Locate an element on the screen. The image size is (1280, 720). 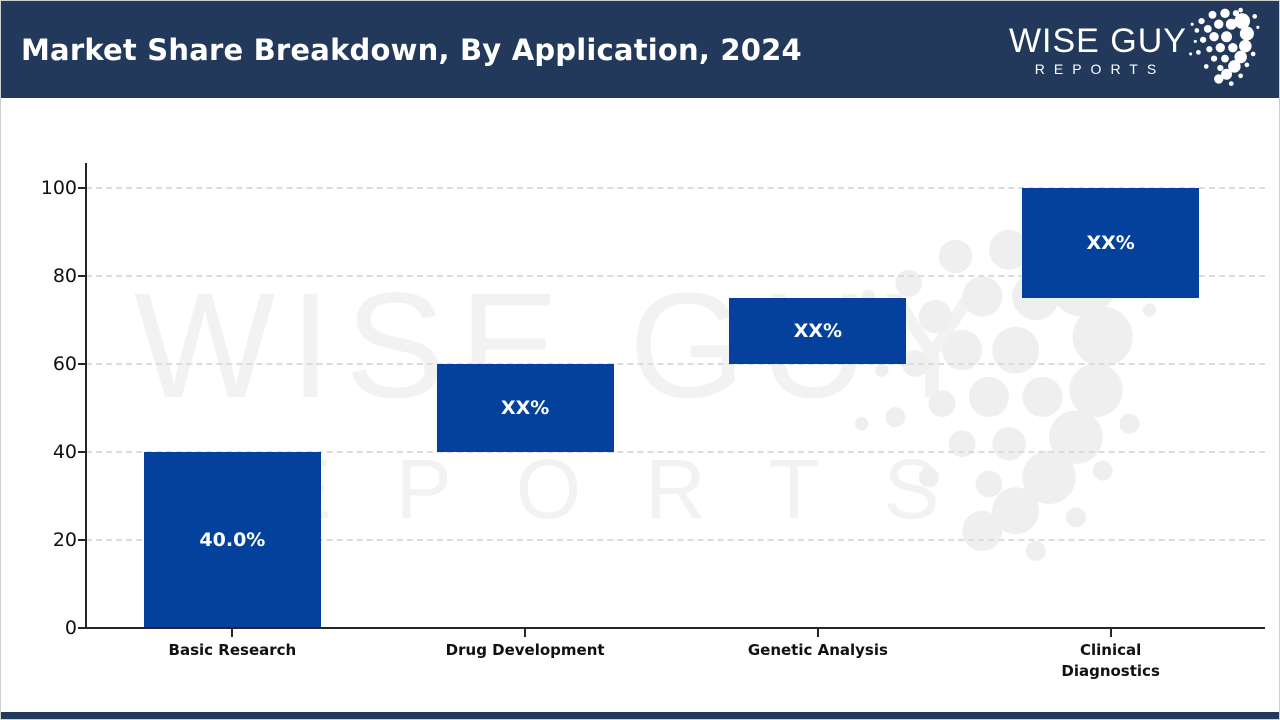
bar-drug-development is located at coordinates (525, 408).